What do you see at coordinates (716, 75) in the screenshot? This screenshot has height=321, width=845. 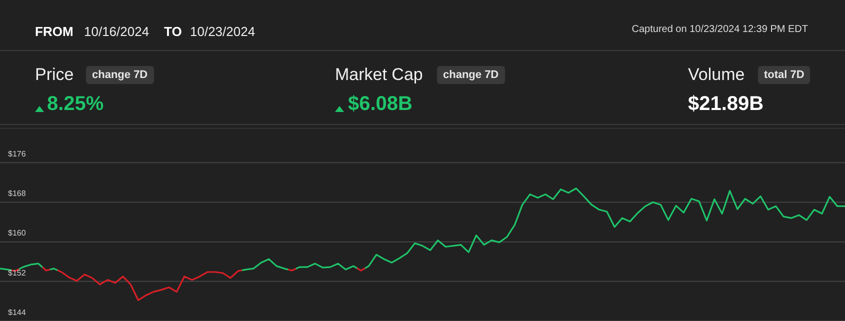 I see `text: Volume` at bounding box center [716, 75].